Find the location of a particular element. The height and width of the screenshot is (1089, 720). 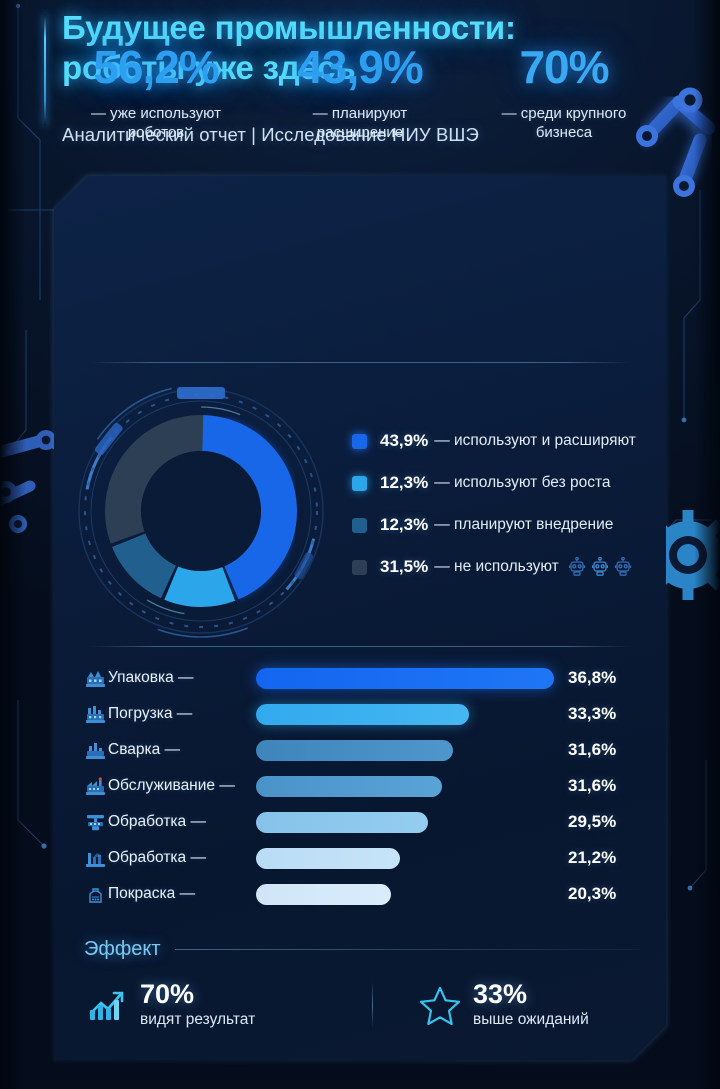

kpi-value: 70% is located at coordinates (564, 67).